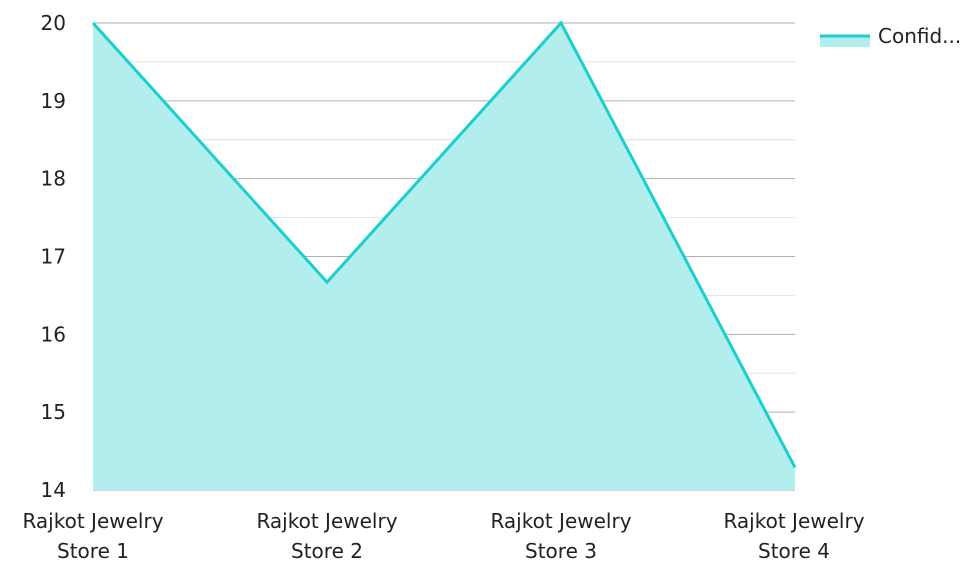 The image size is (976, 566). What do you see at coordinates (53, 334) in the screenshot?
I see `y-tick-label: 16` at bounding box center [53, 334].